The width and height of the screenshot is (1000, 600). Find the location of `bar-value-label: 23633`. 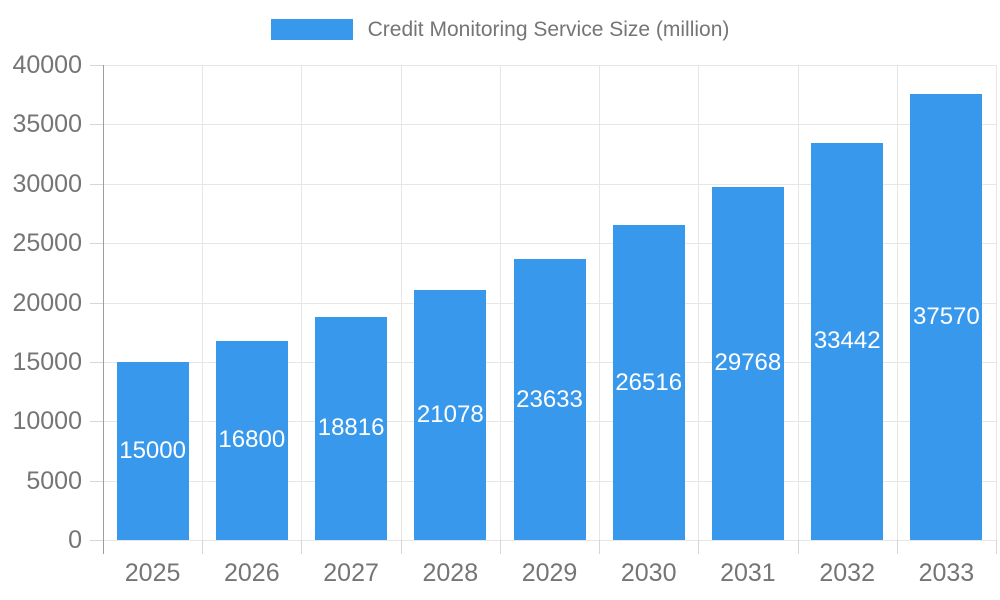

bar-value-label: 23633 is located at coordinates (549, 399).